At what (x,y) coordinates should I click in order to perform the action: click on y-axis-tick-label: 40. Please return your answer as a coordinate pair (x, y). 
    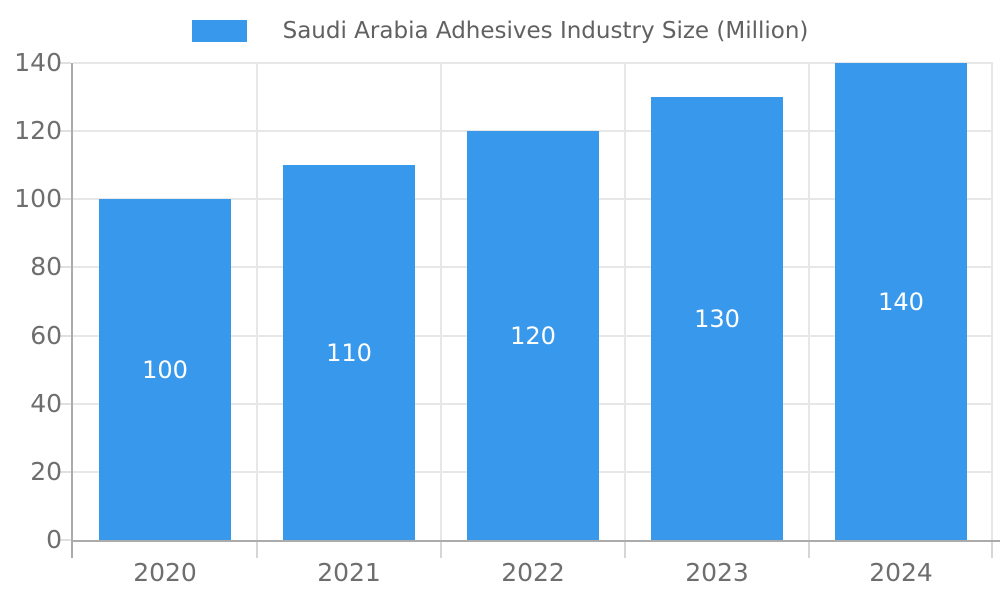
    Looking at the image, I should click on (46, 403).